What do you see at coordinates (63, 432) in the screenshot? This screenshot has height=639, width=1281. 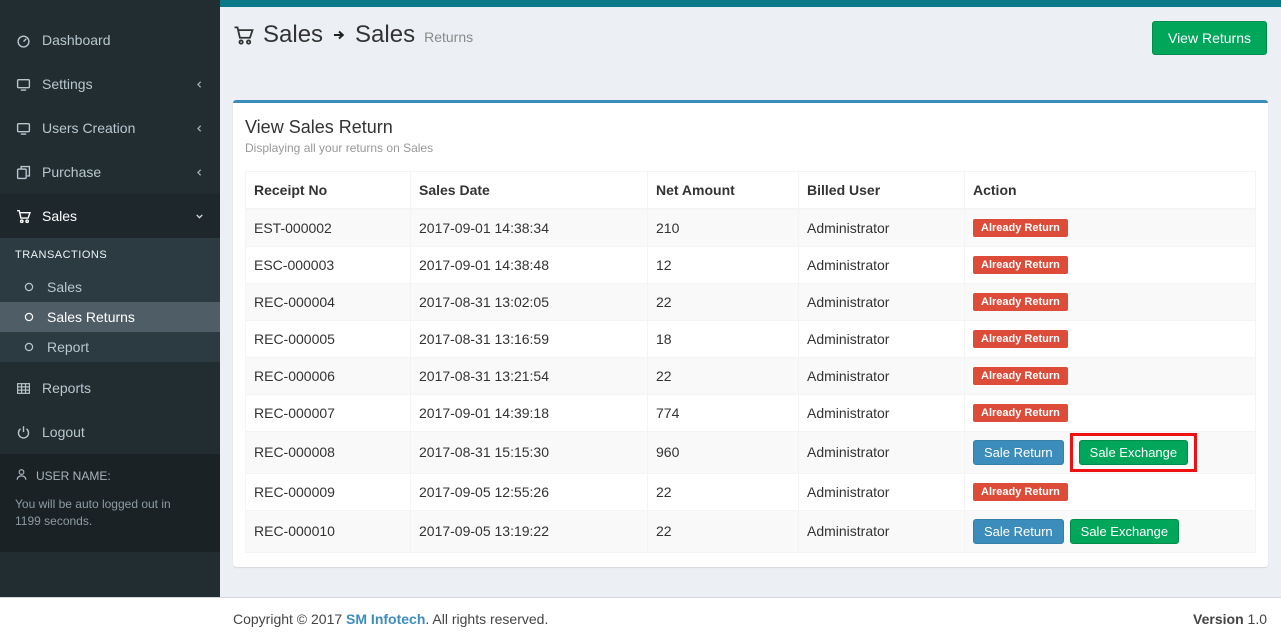 I see `sidebar-item-label: Logout` at bounding box center [63, 432].